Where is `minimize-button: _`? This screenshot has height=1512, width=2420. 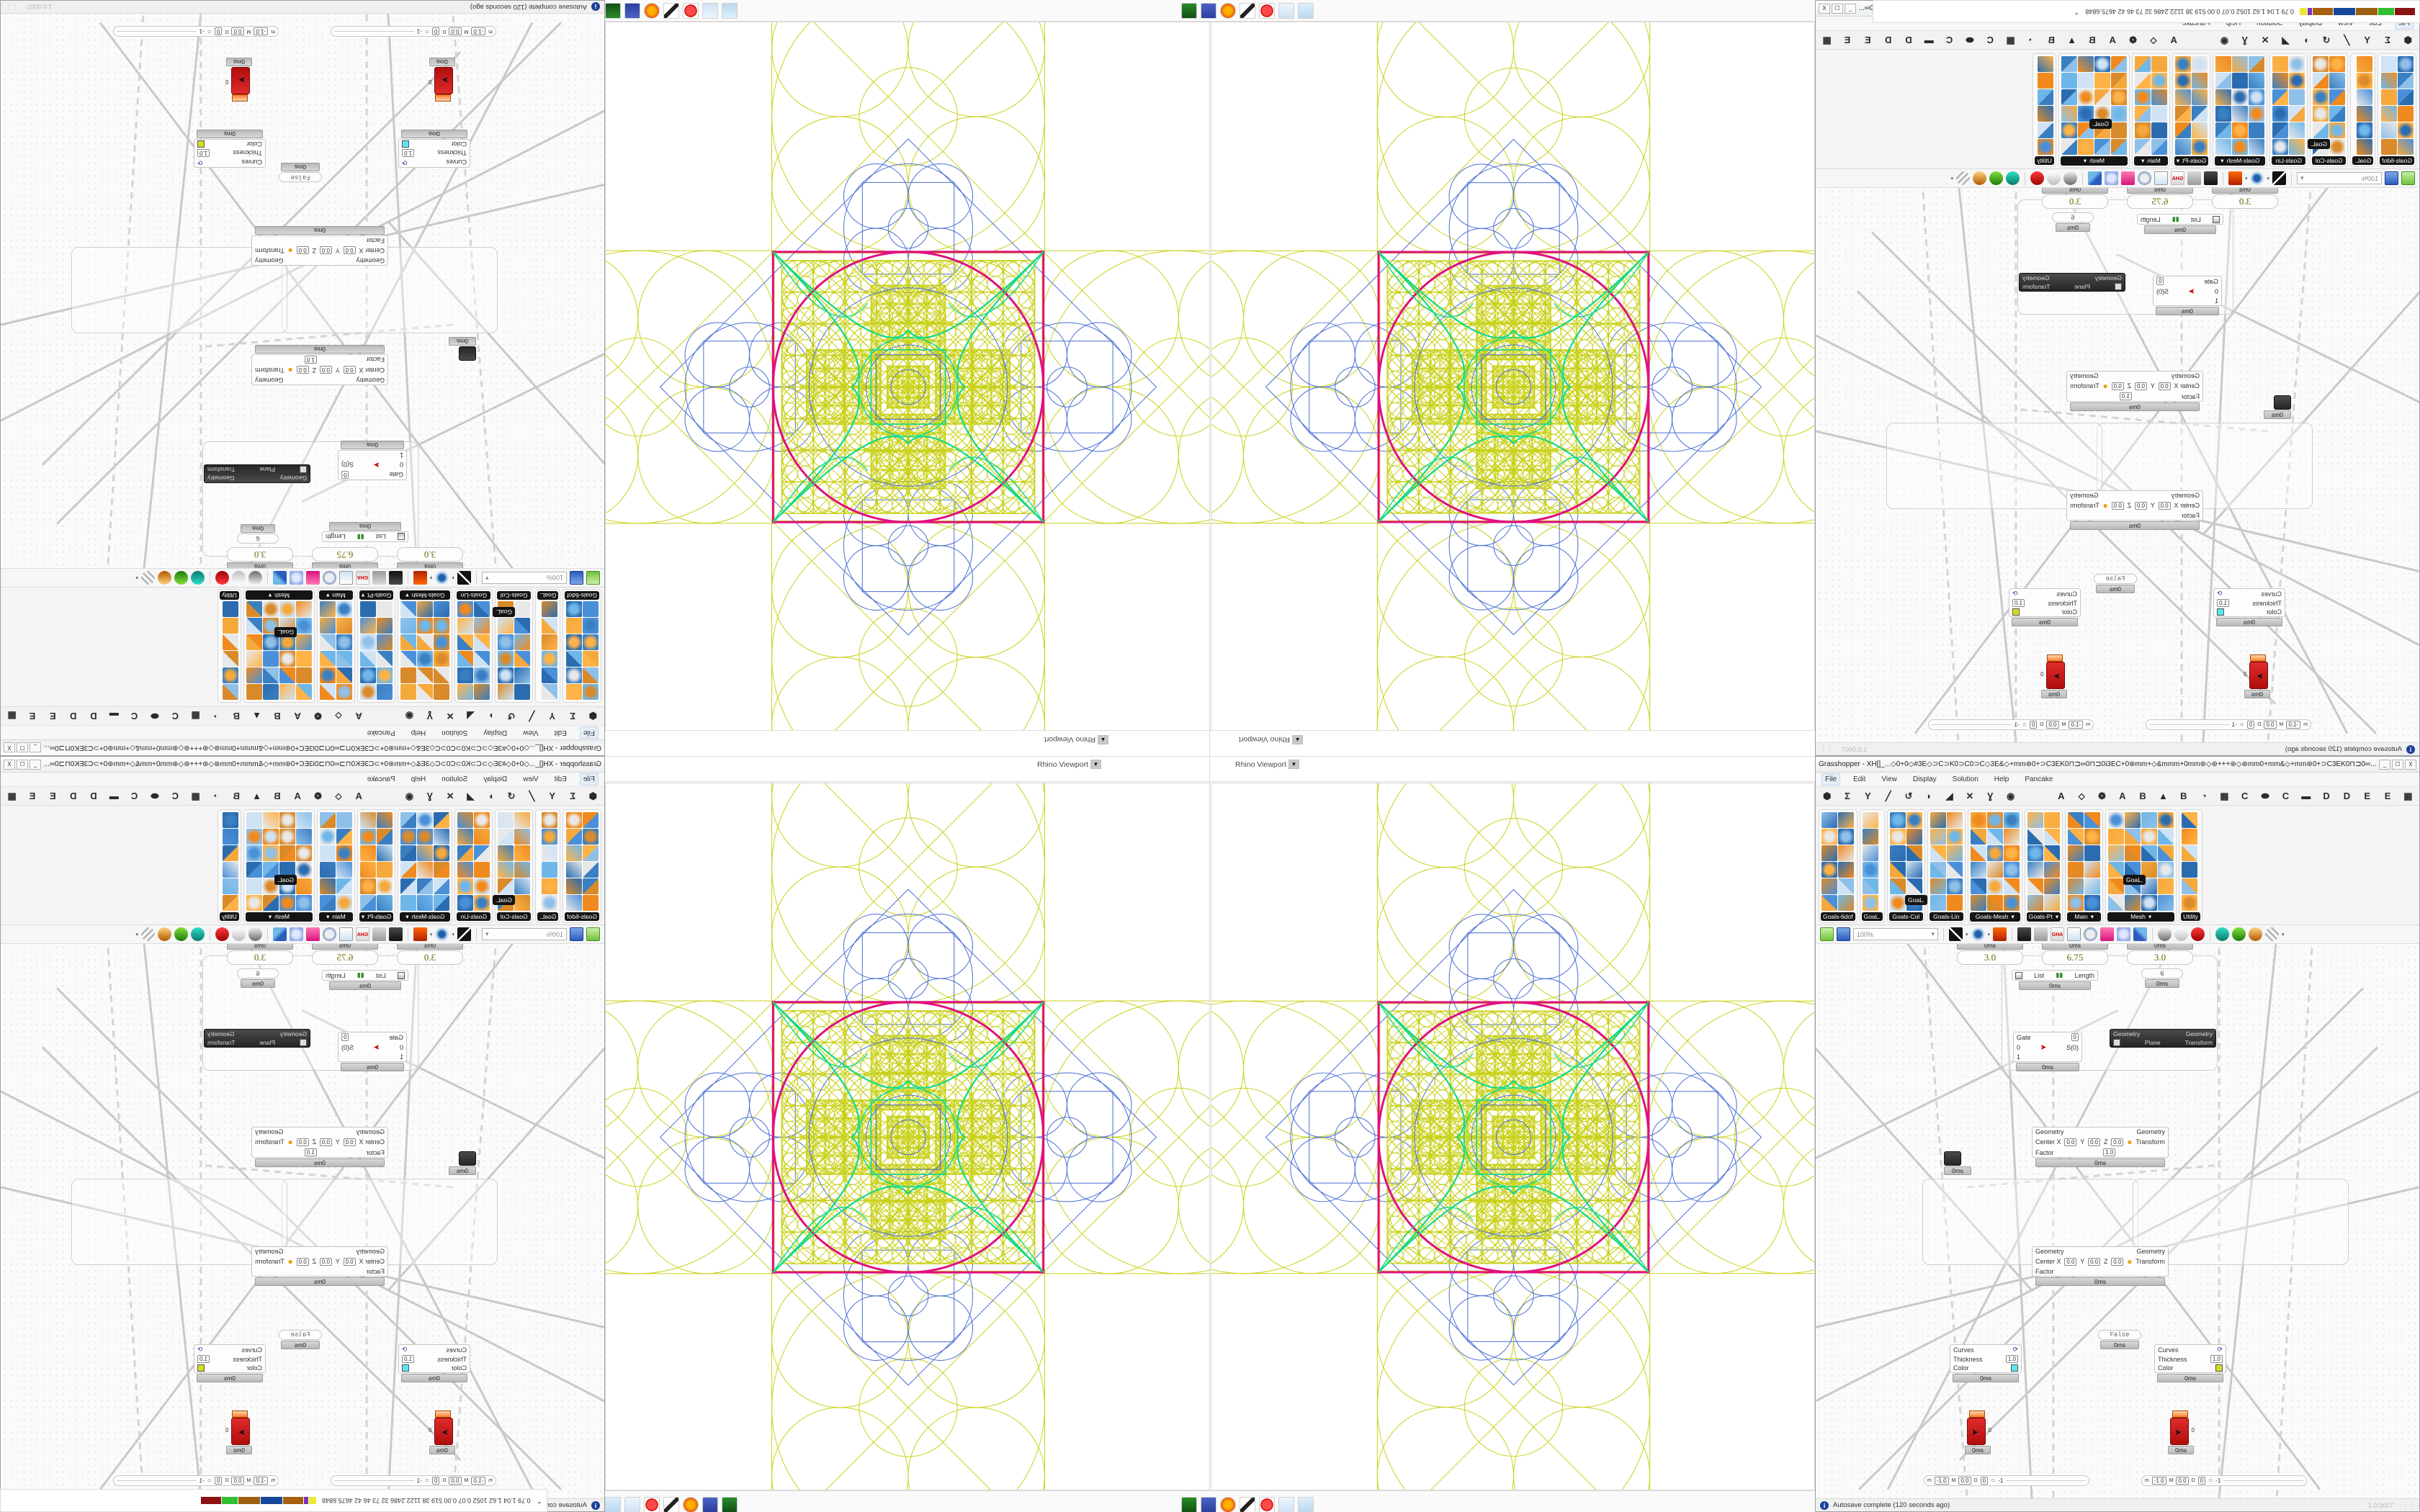
minimize-button: _ is located at coordinates (2384, 764).